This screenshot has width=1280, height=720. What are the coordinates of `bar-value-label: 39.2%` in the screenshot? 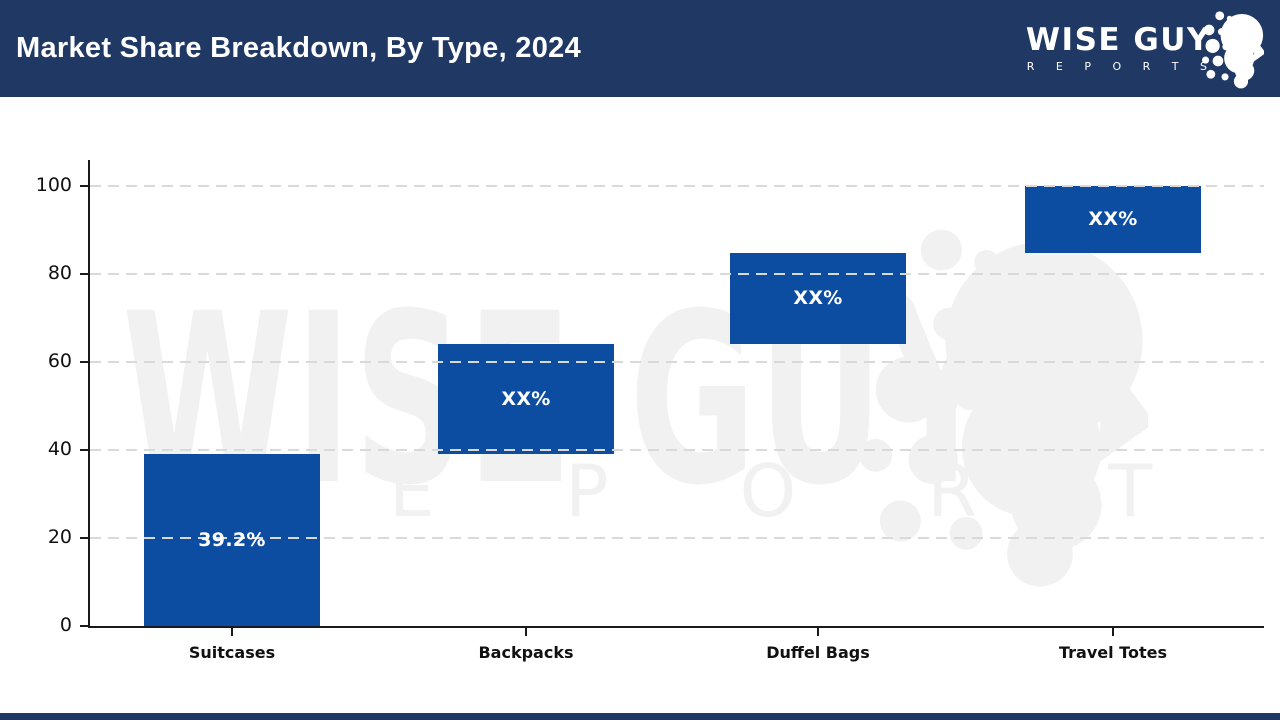 It's located at (232, 539).